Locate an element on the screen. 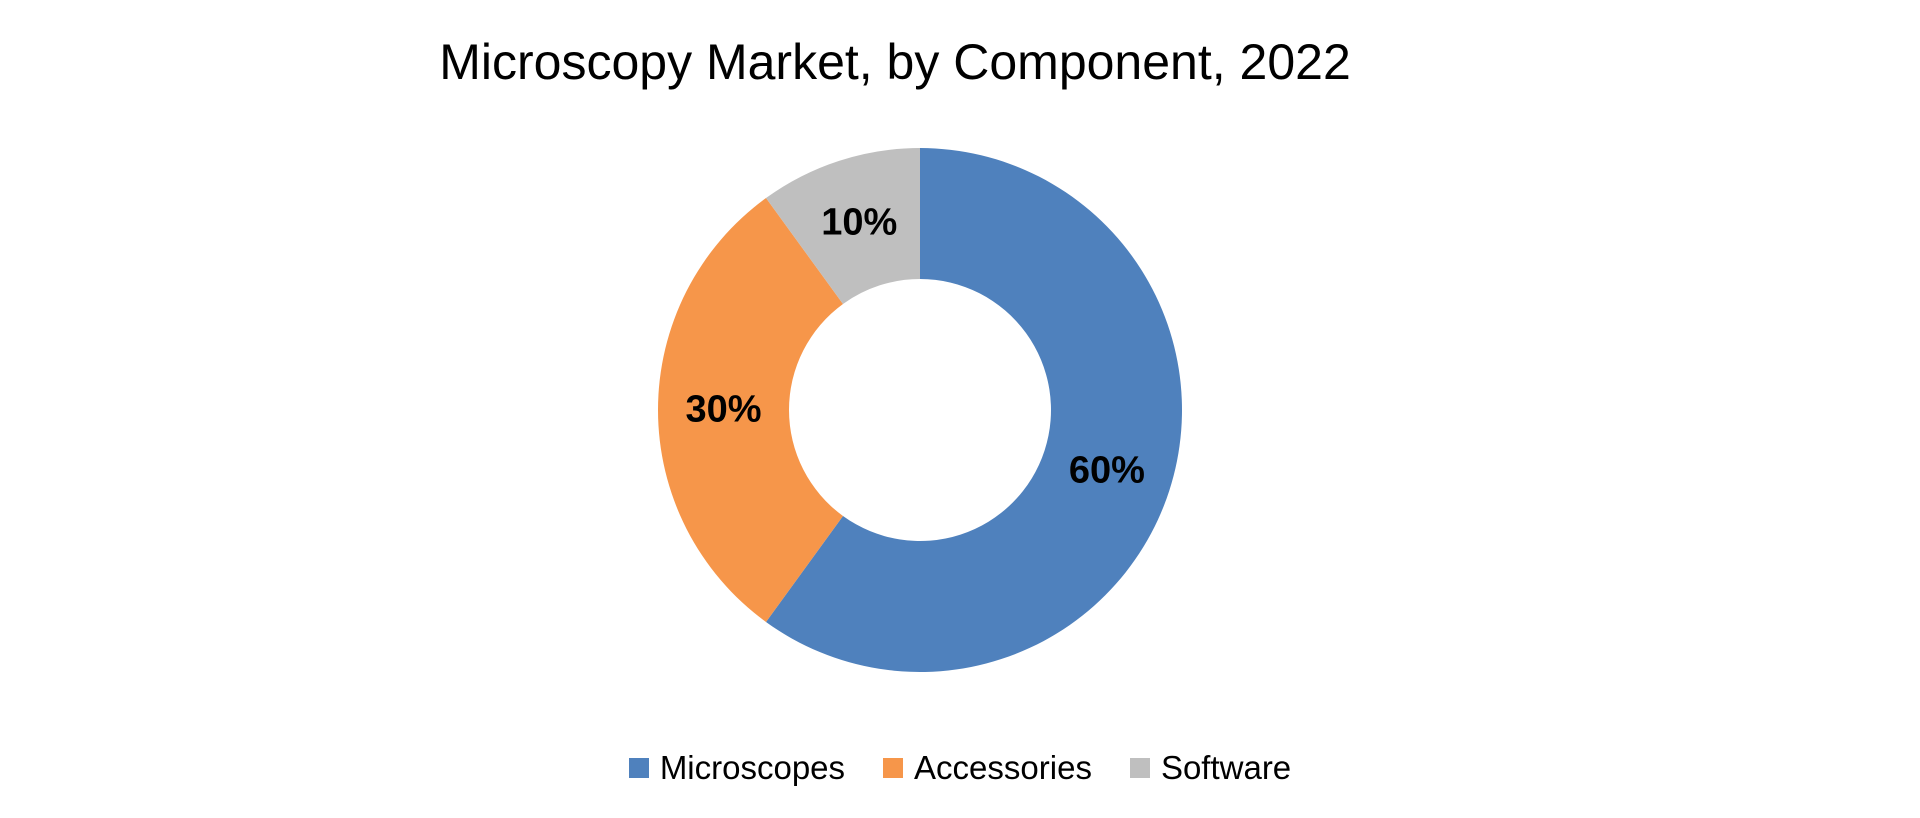 The height and width of the screenshot is (818, 1920). legend-label-accessories: Accessories is located at coordinates (1003, 767).